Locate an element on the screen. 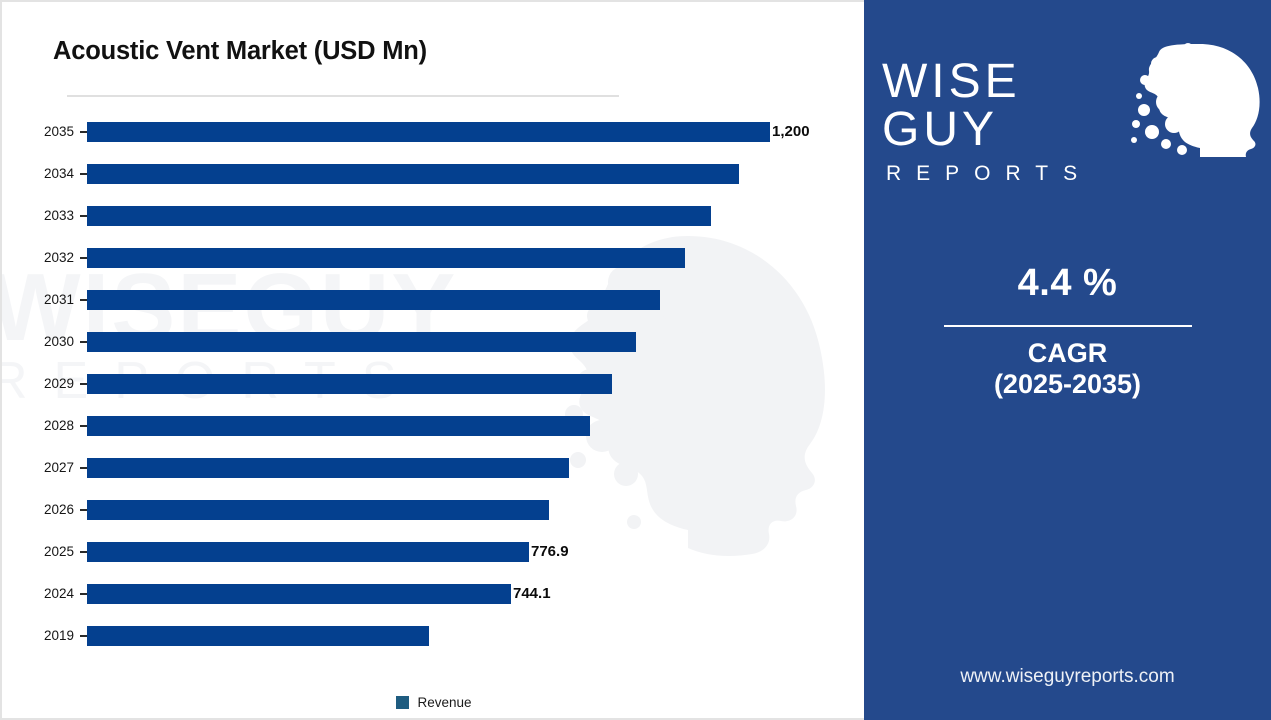  brand-face-icon is located at coordinates (1195, 100).